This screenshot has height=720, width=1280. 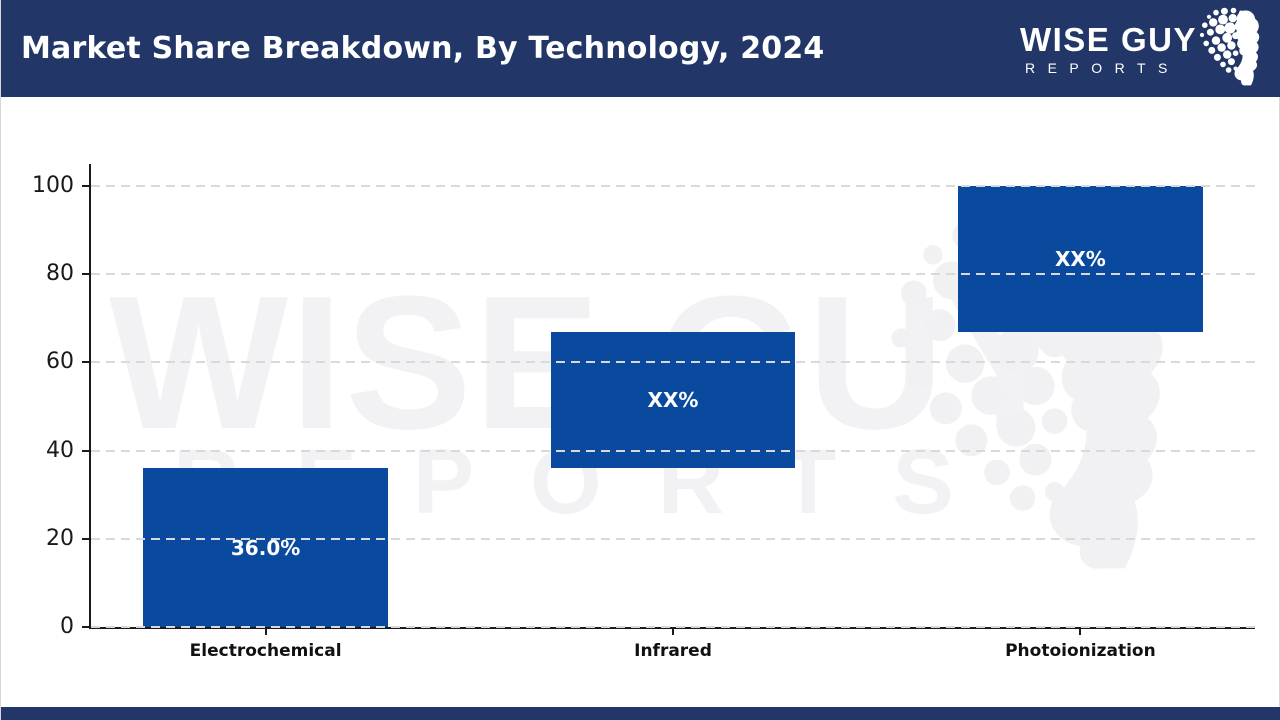 What do you see at coordinates (67, 626) in the screenshot?
I see `y-axis-tick-label: 0` at bounding box center [67, 626].